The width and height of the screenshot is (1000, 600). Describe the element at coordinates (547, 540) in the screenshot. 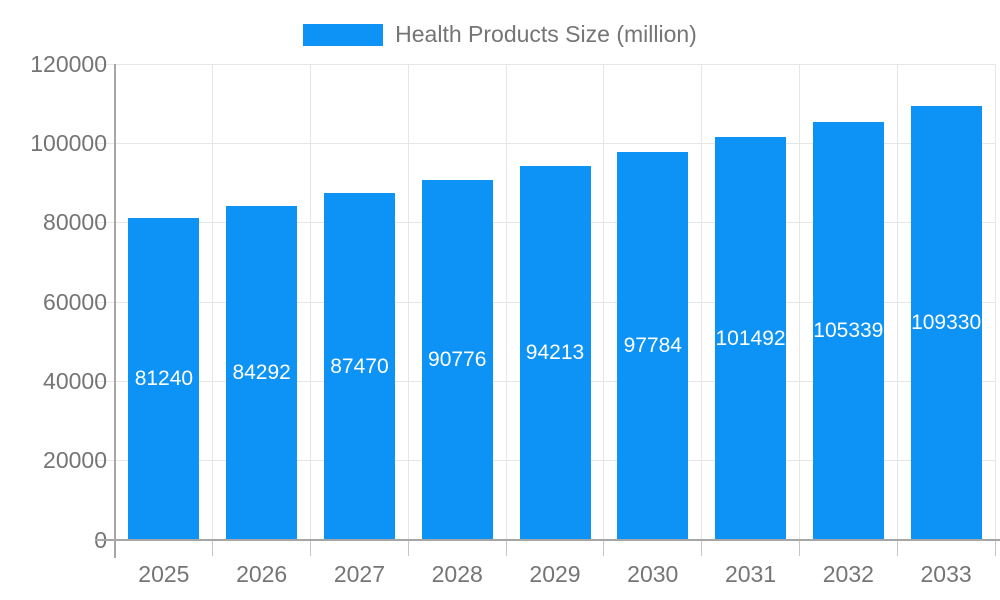

I see `x-axis-baseline` at that location.